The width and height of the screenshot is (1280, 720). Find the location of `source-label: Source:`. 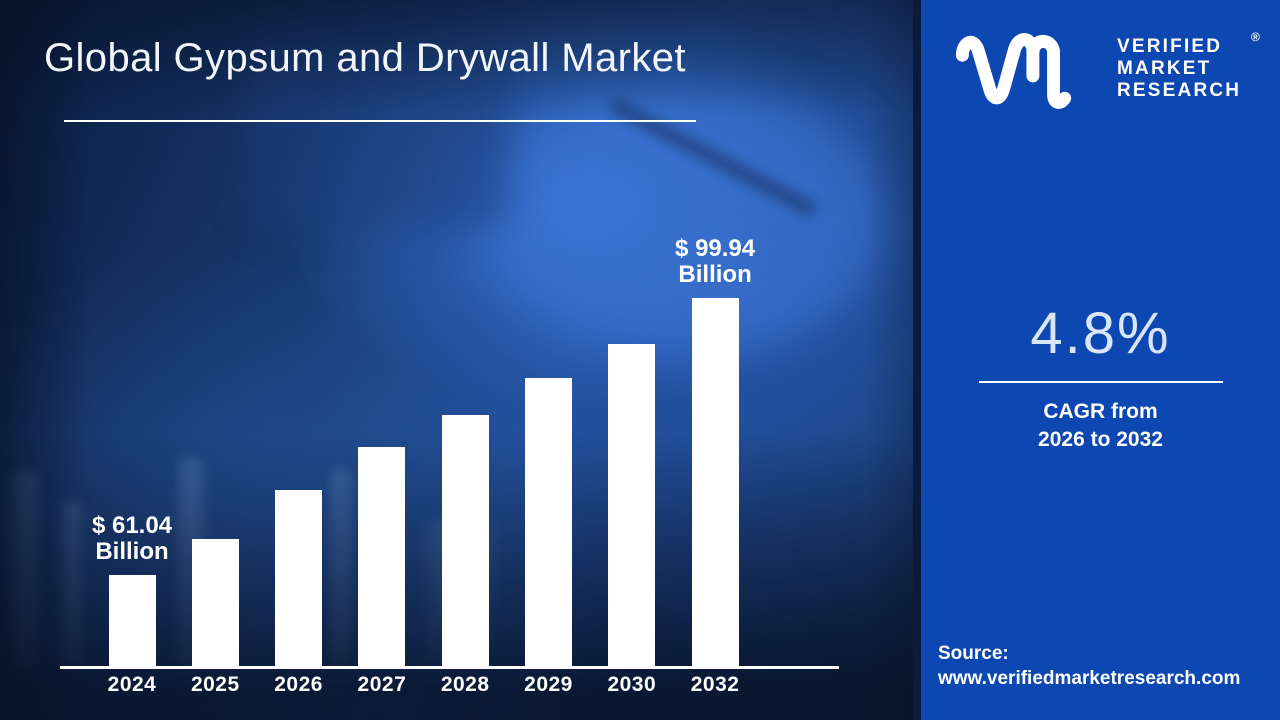

source-label: Source: is located at coordinates (973, 653).